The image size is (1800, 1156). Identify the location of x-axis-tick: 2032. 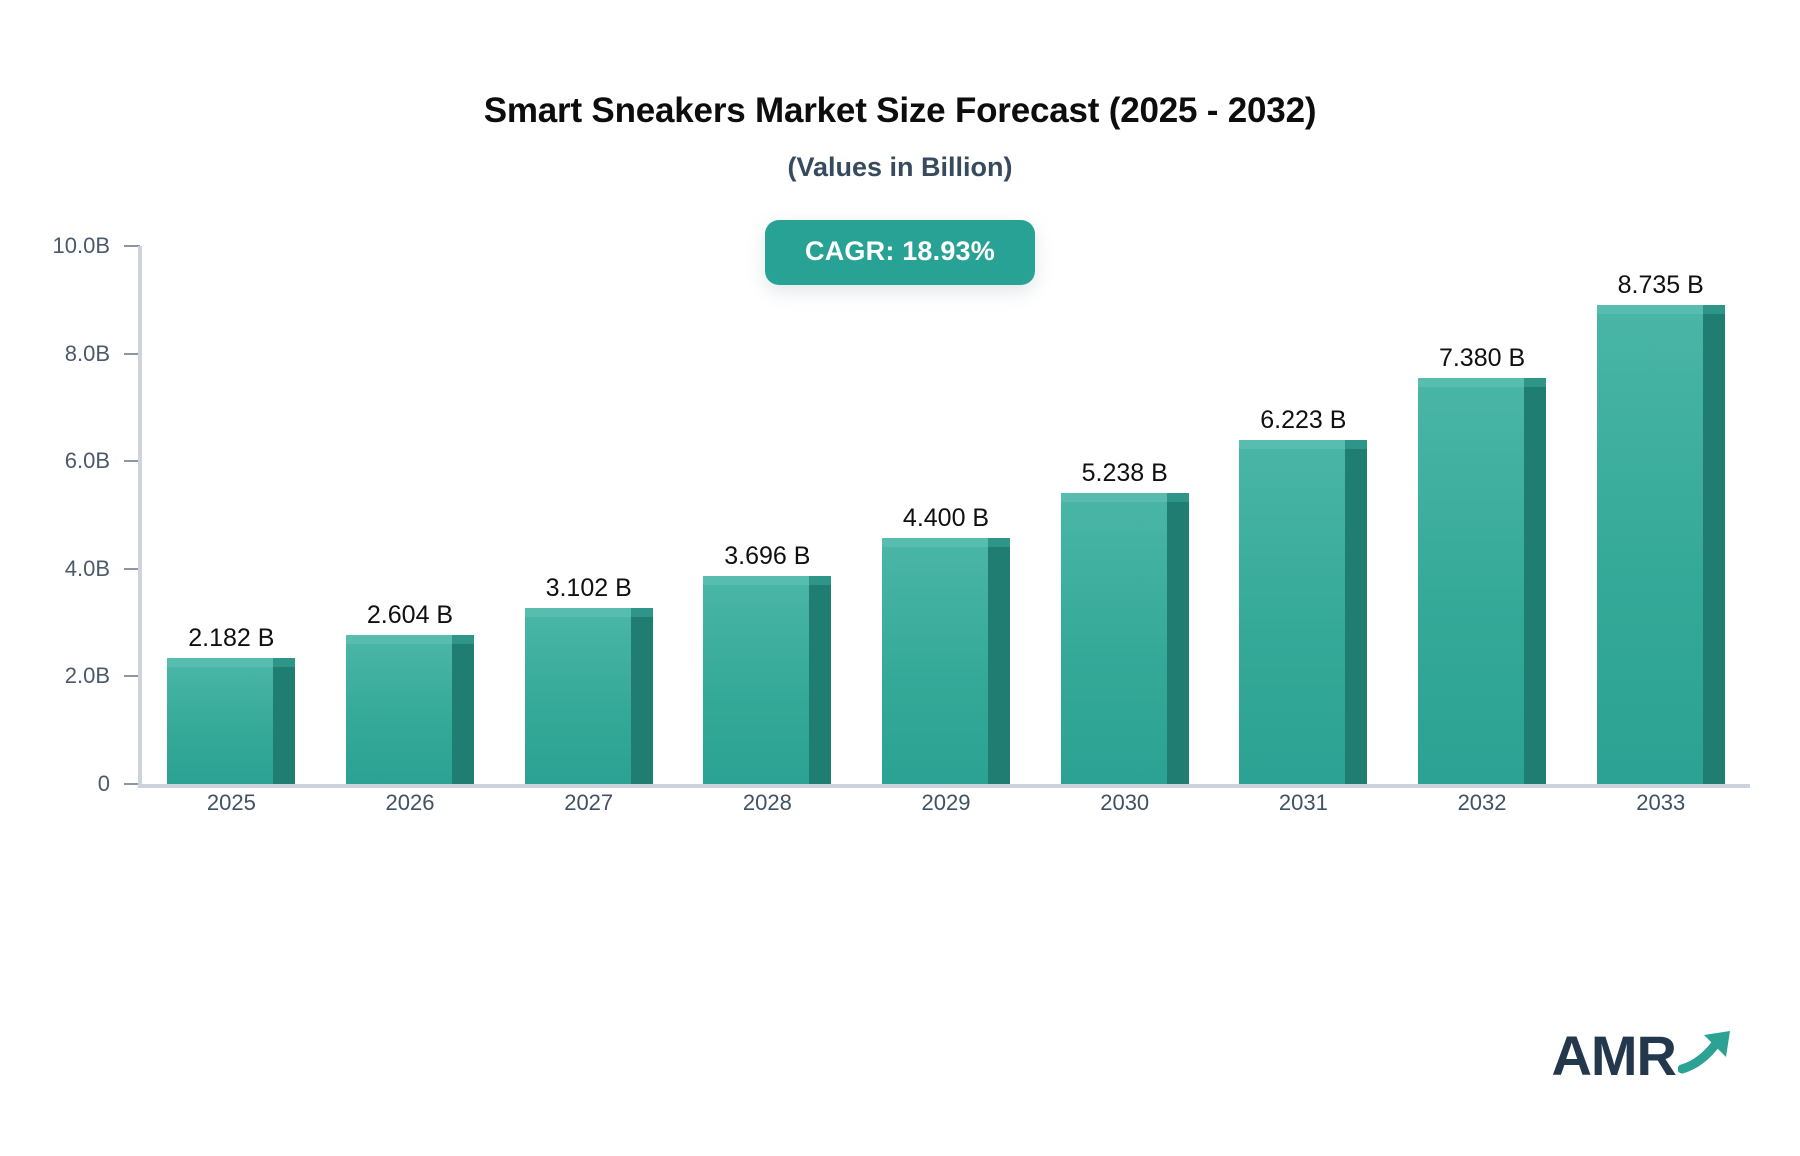
(1482, 803).